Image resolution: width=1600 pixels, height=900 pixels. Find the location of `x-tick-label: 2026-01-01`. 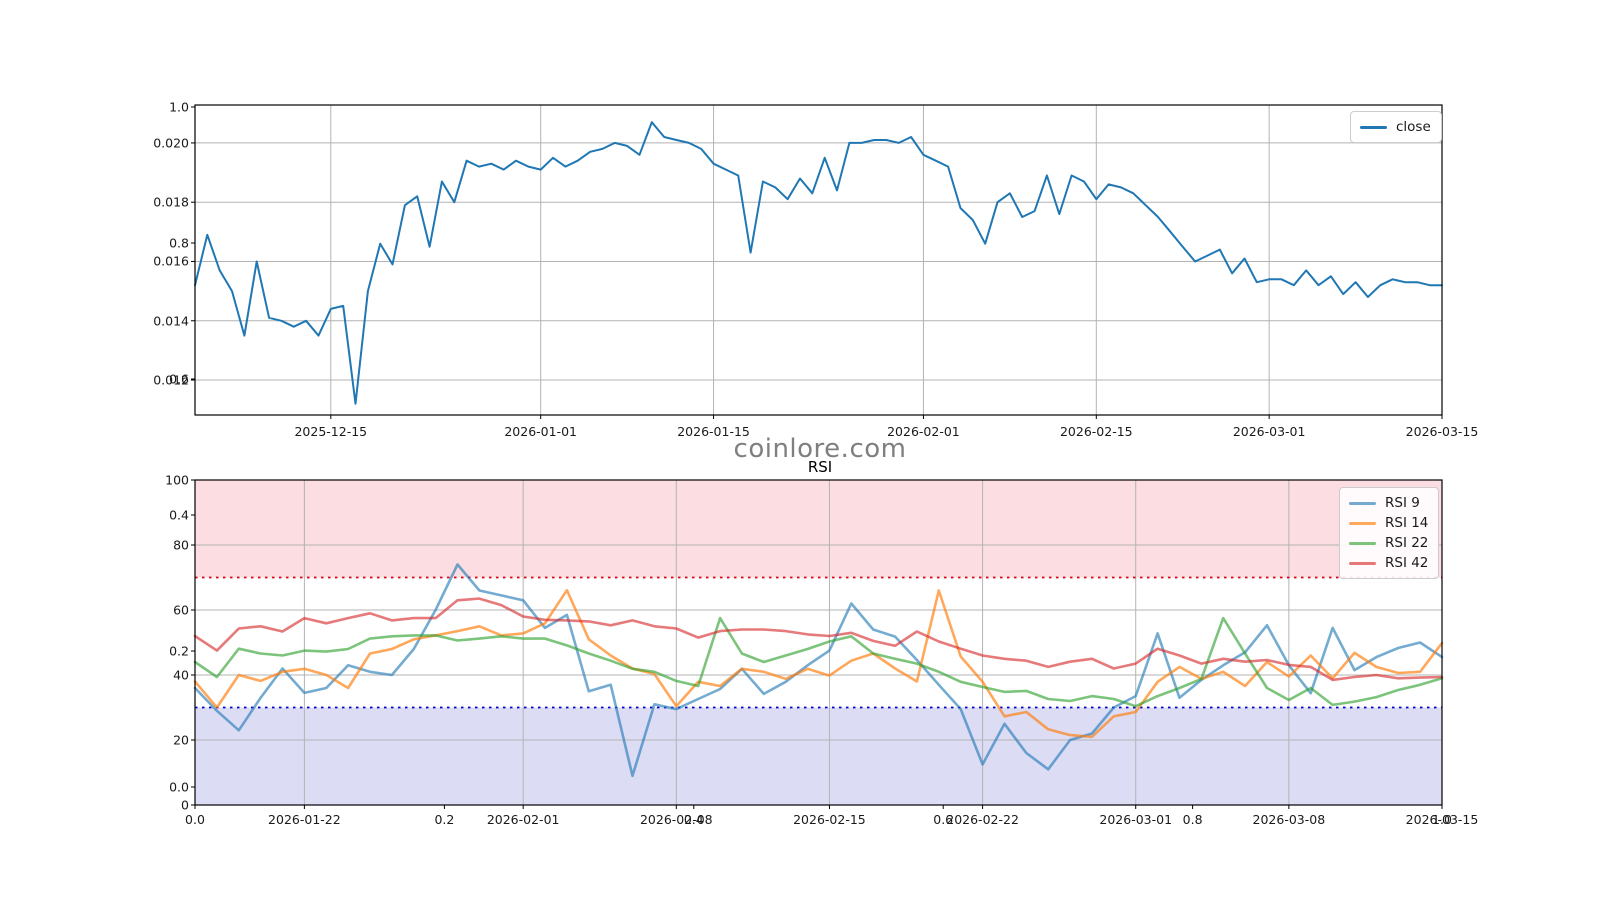

x-tick-label: 2026-01-01 is located at coordinates (541, 431).